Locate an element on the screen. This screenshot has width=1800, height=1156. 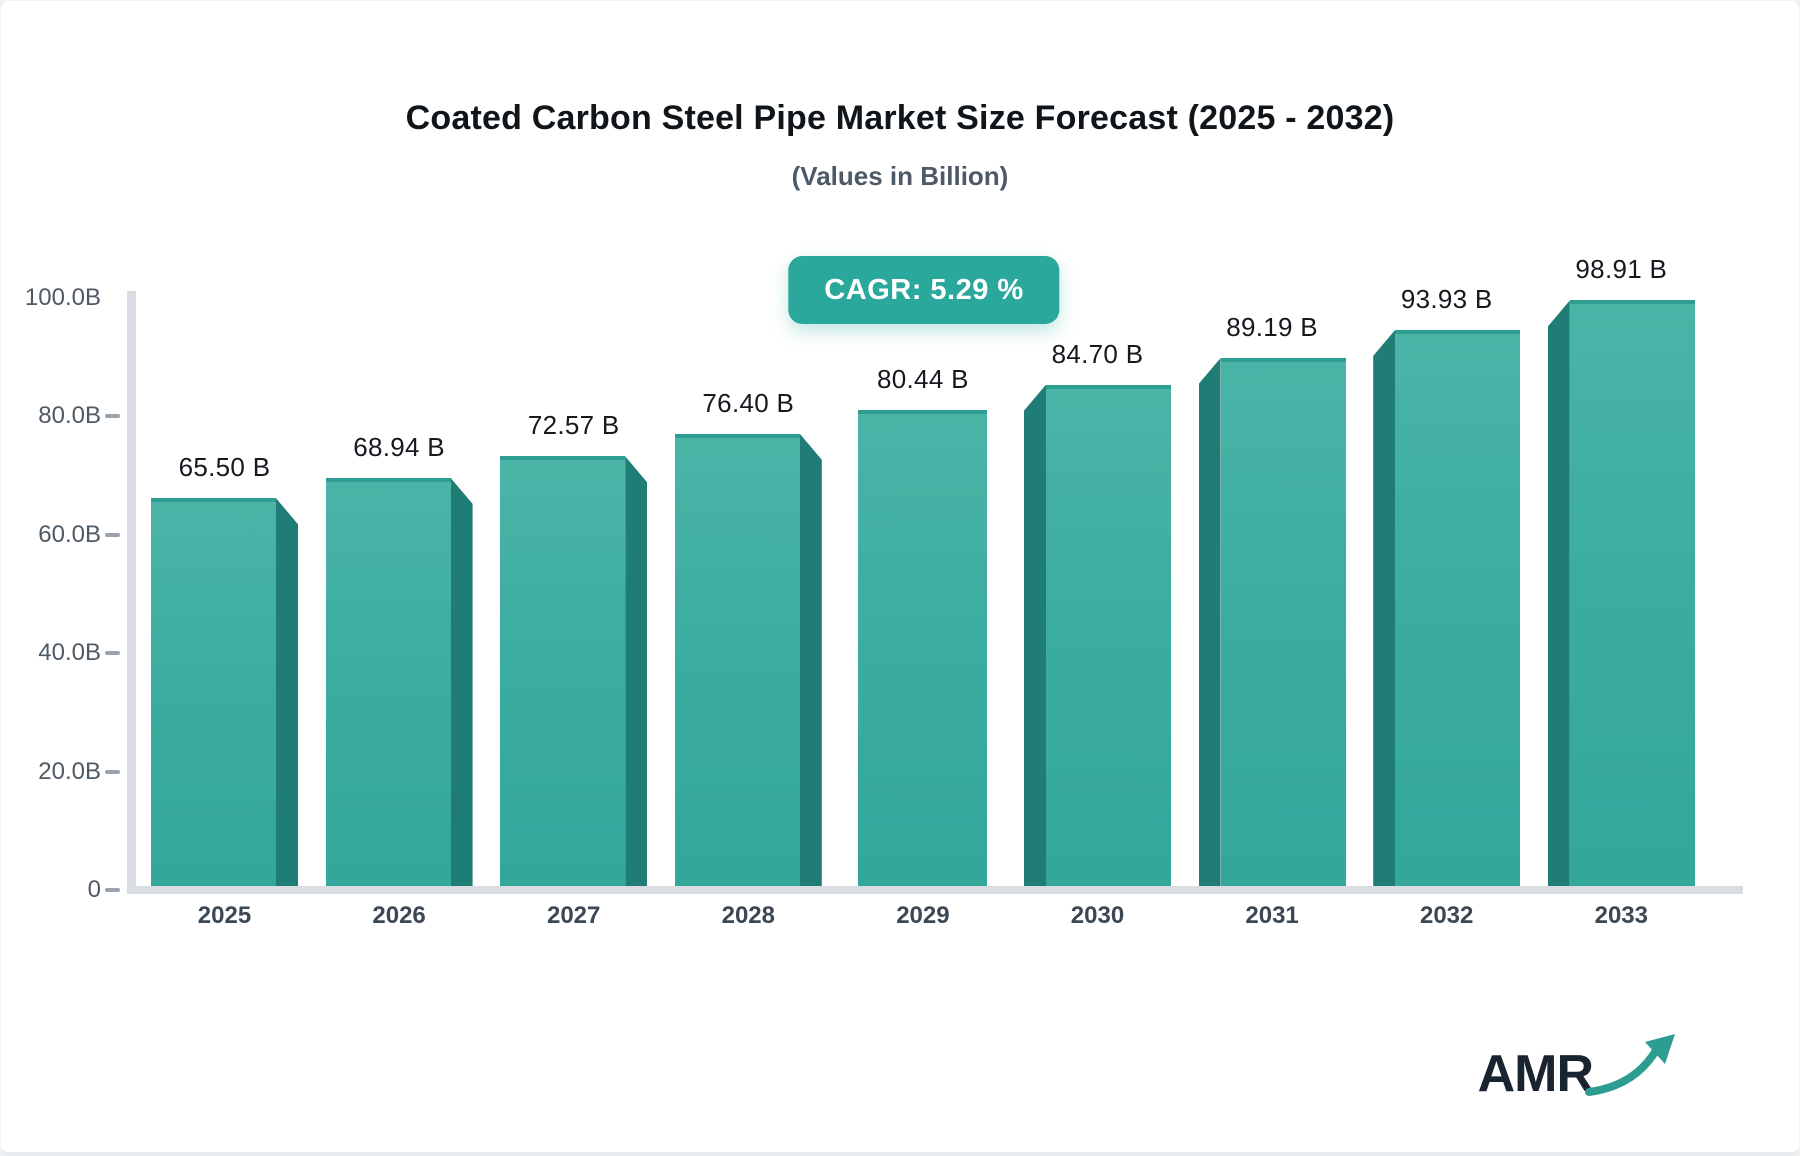
bar-value-label-2030: 84.70 B is located at coordinates (1097, 353).